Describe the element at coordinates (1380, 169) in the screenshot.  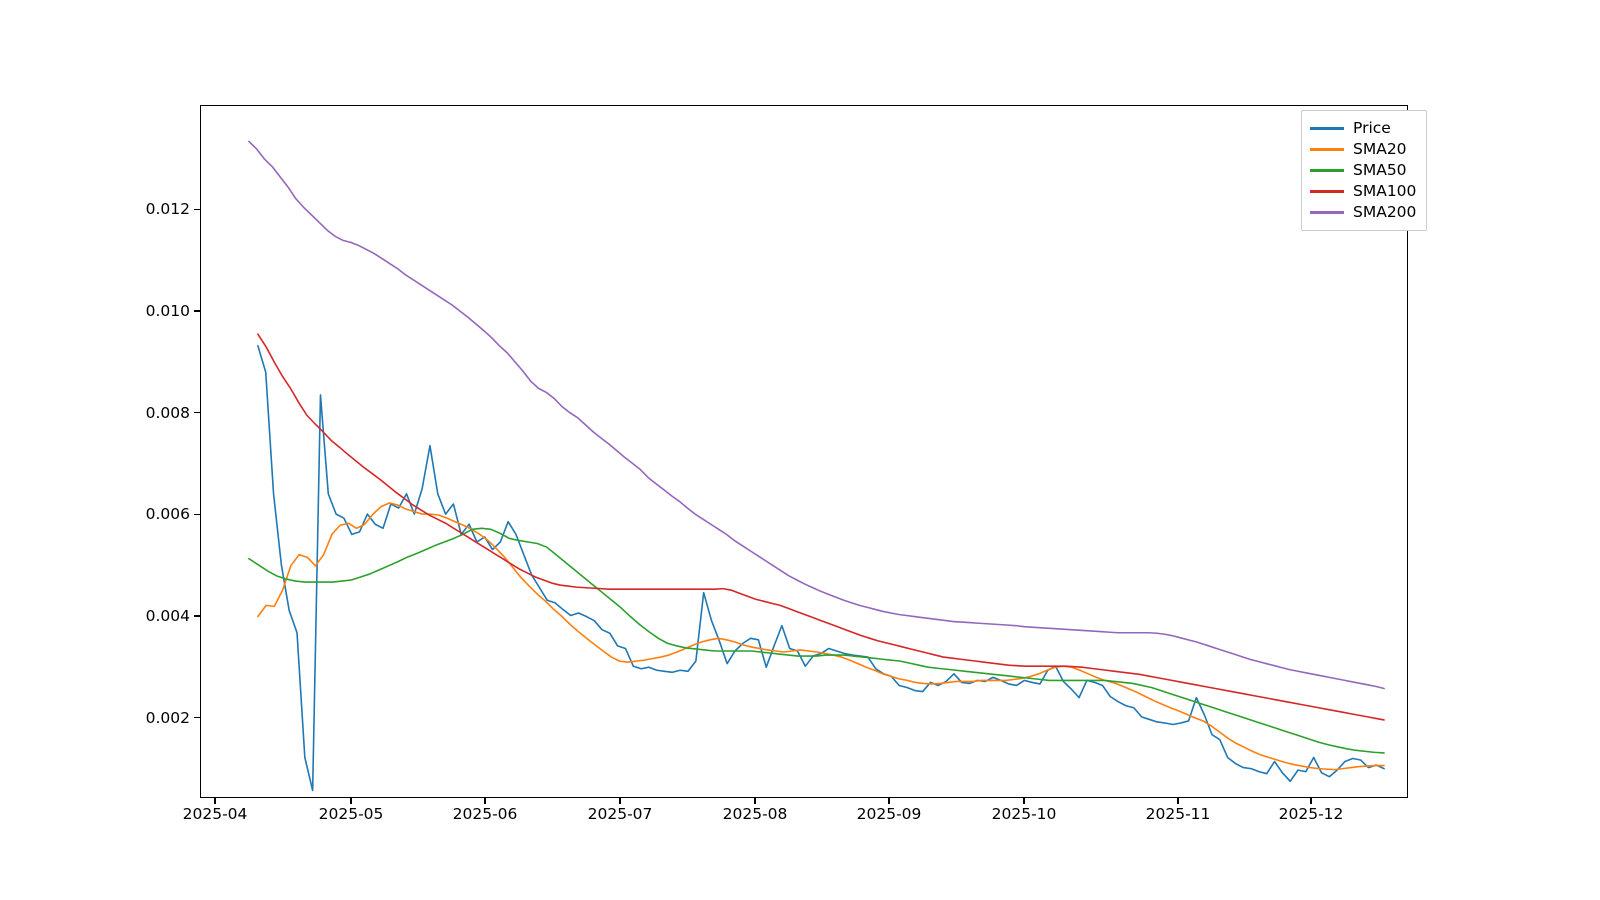
I see `legend-label: SMA50` at that location.